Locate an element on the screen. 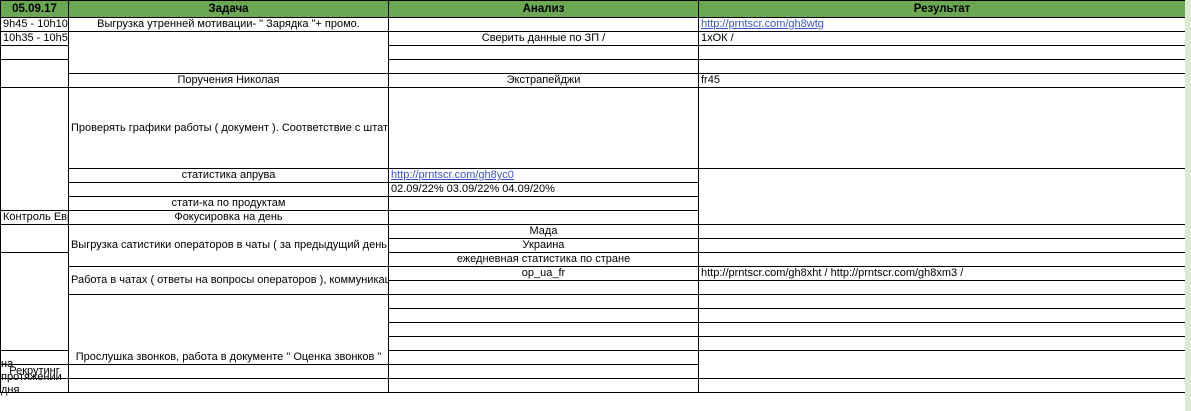  cell-time: 10h35 - 10h55 is located at coordinates (34, 38).